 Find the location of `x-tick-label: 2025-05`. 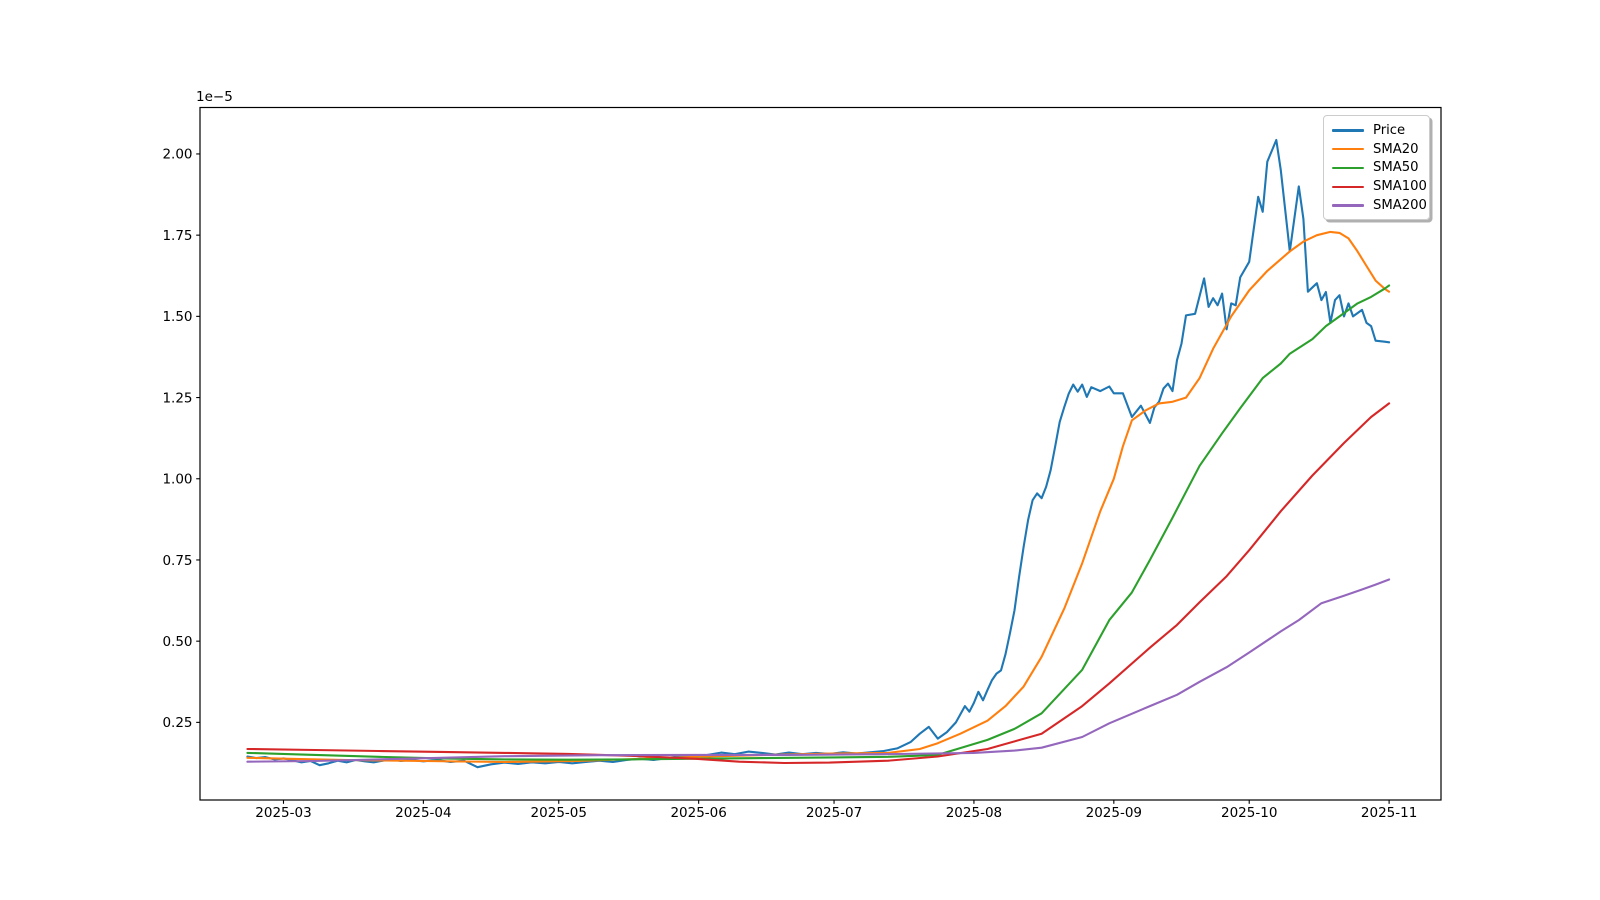

x-tick-label: 2025-05 is located at coordinates (559, 813).